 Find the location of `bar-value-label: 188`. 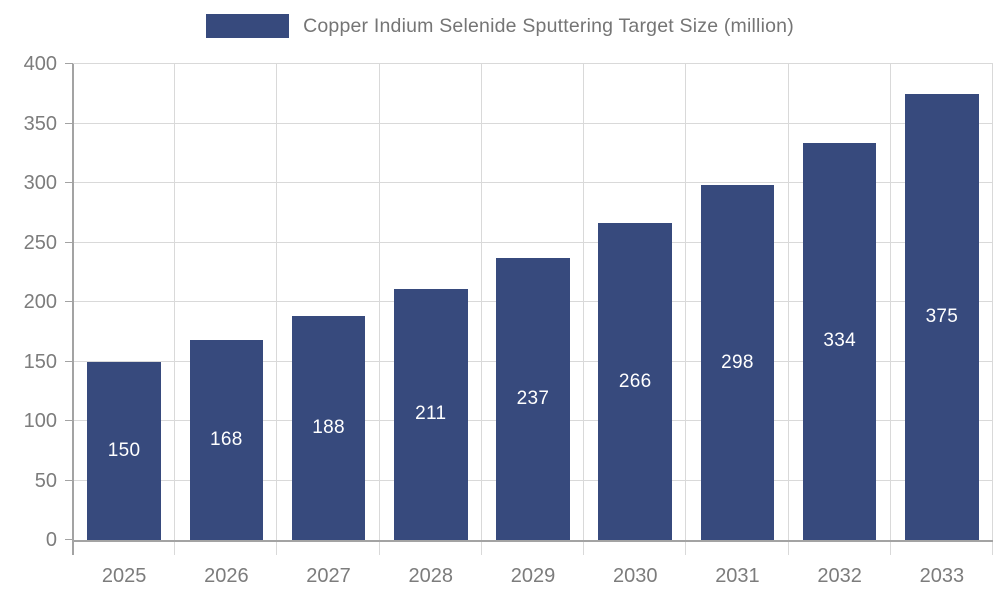

bar-value-label: 188 is located at coordinates (328, 428).